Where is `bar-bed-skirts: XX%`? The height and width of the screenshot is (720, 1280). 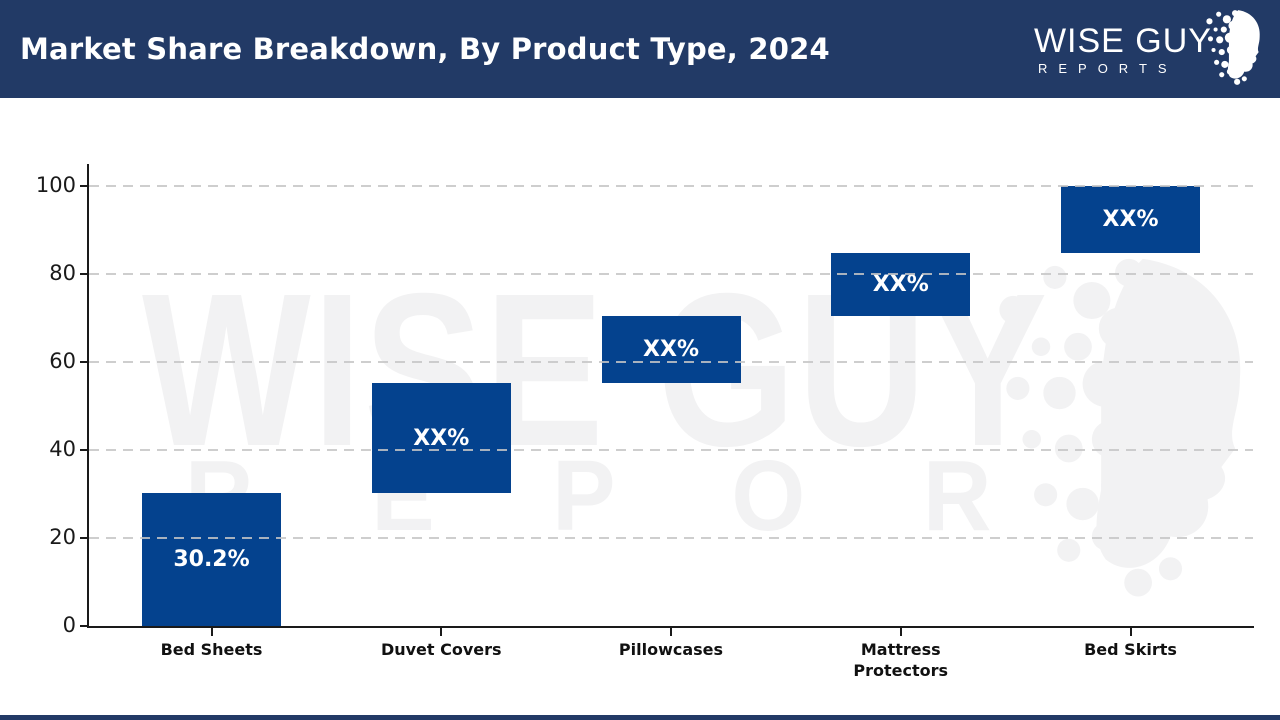 bar-bed-skirts: XX% is located at coordinates (1130, 219).